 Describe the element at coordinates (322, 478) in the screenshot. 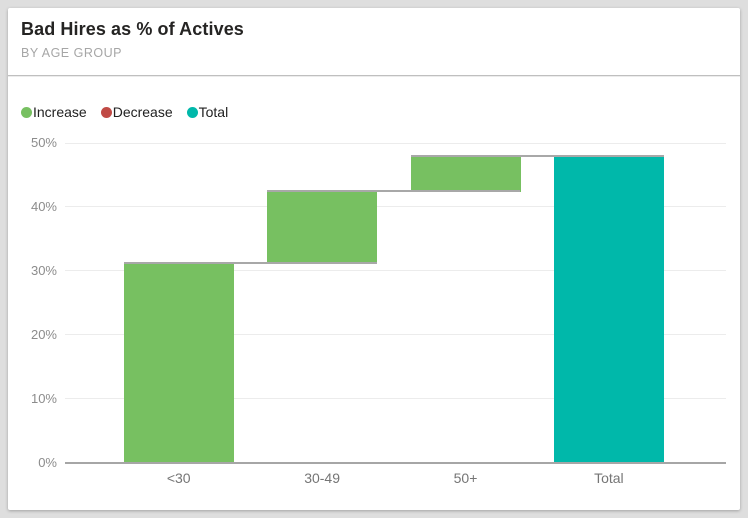

I see `x-axis-label-30-49: 30-49` at that location.